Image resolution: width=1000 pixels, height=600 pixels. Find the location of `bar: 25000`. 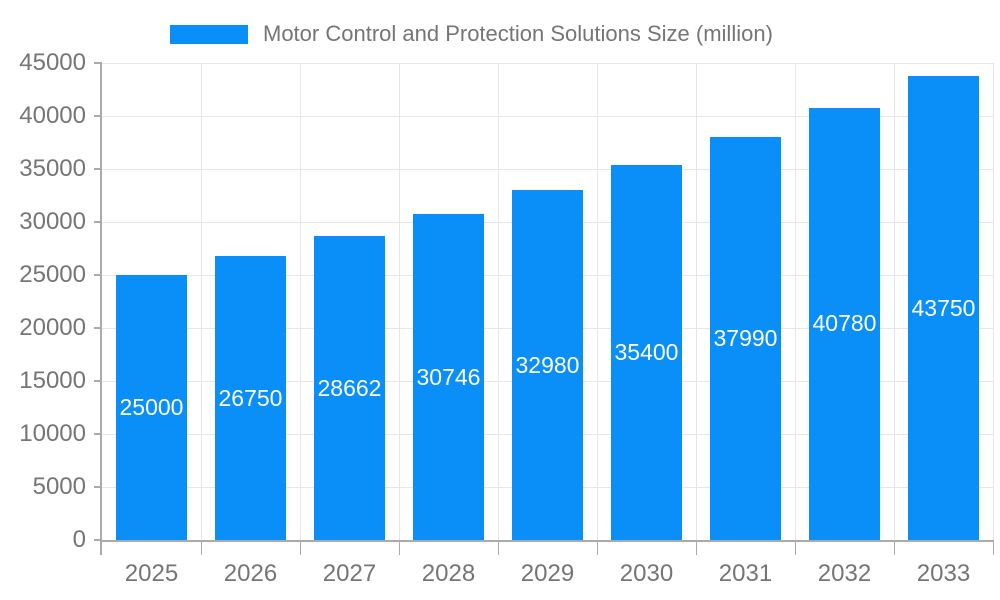

bar: 25000 is located at coordinates (151, 407).